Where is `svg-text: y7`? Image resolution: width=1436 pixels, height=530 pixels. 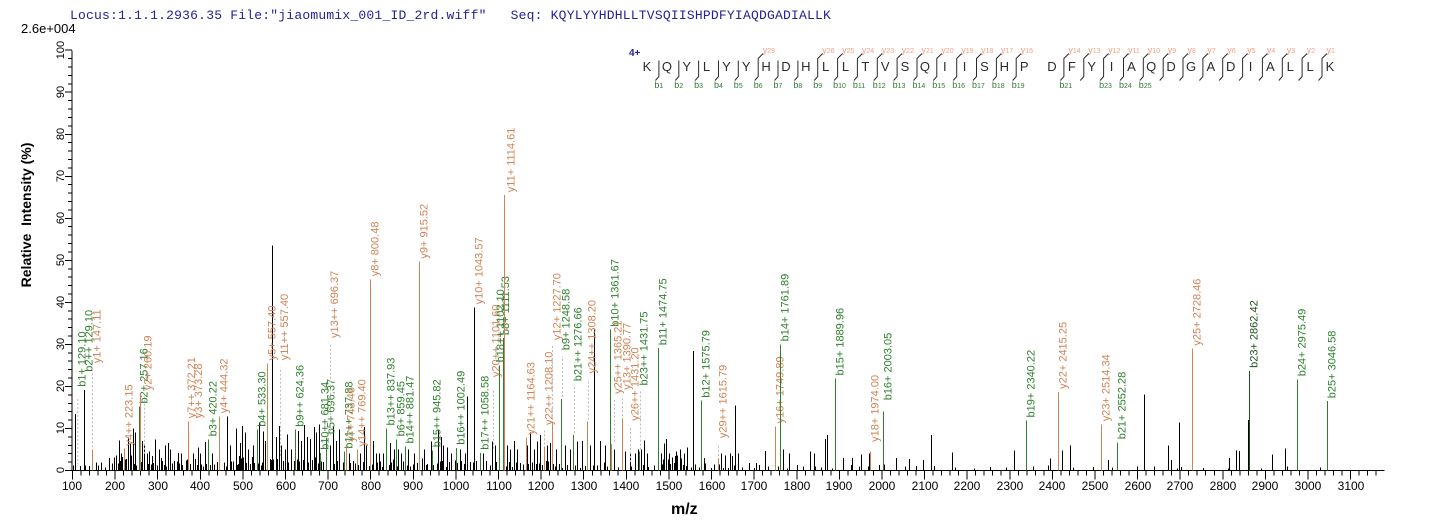
svg-text: y7 is located at coordinates (1211, 50).